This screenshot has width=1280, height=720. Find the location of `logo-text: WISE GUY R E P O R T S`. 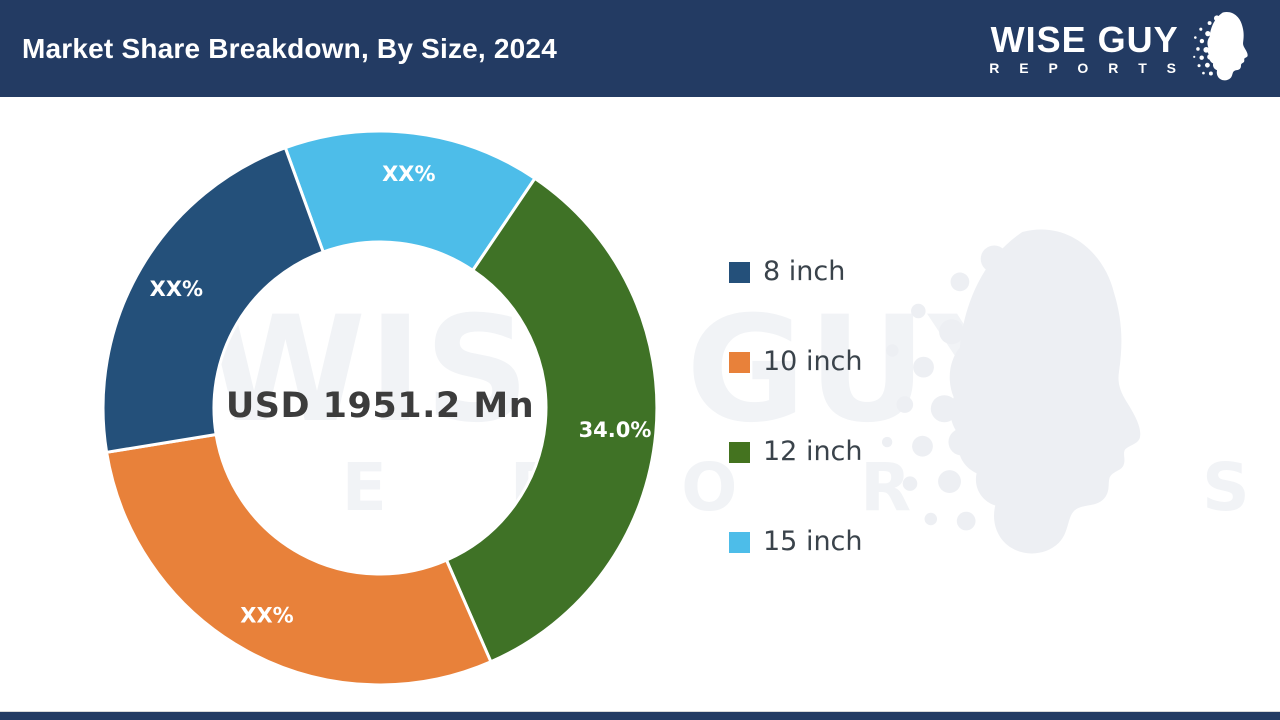

logo-text: WISE GUY R E P O R T S is located at coordinates (1084, 47).